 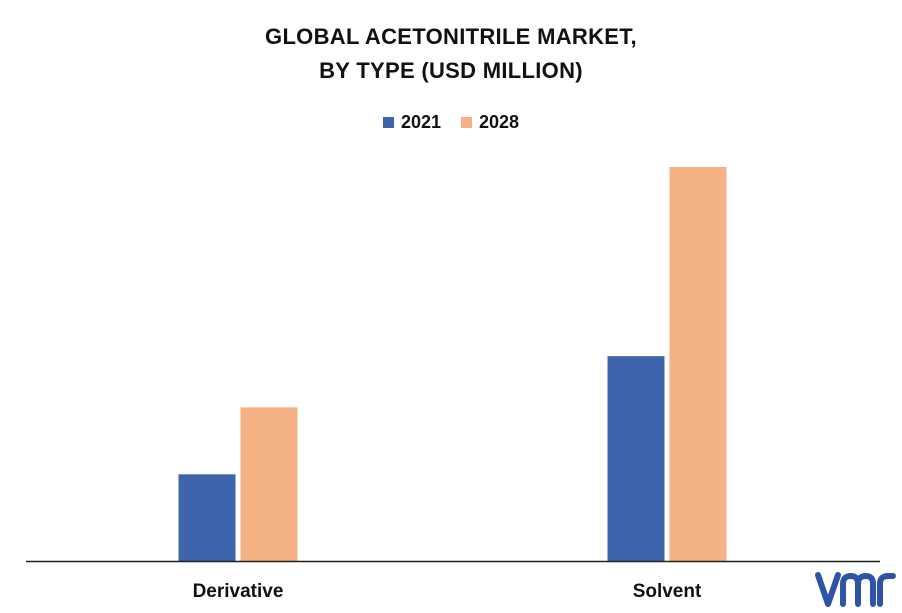 What do you see at coordinates (636, 458) in the screenshot?
I see `bar-solvent-2021` at bounding box center [636, 458].